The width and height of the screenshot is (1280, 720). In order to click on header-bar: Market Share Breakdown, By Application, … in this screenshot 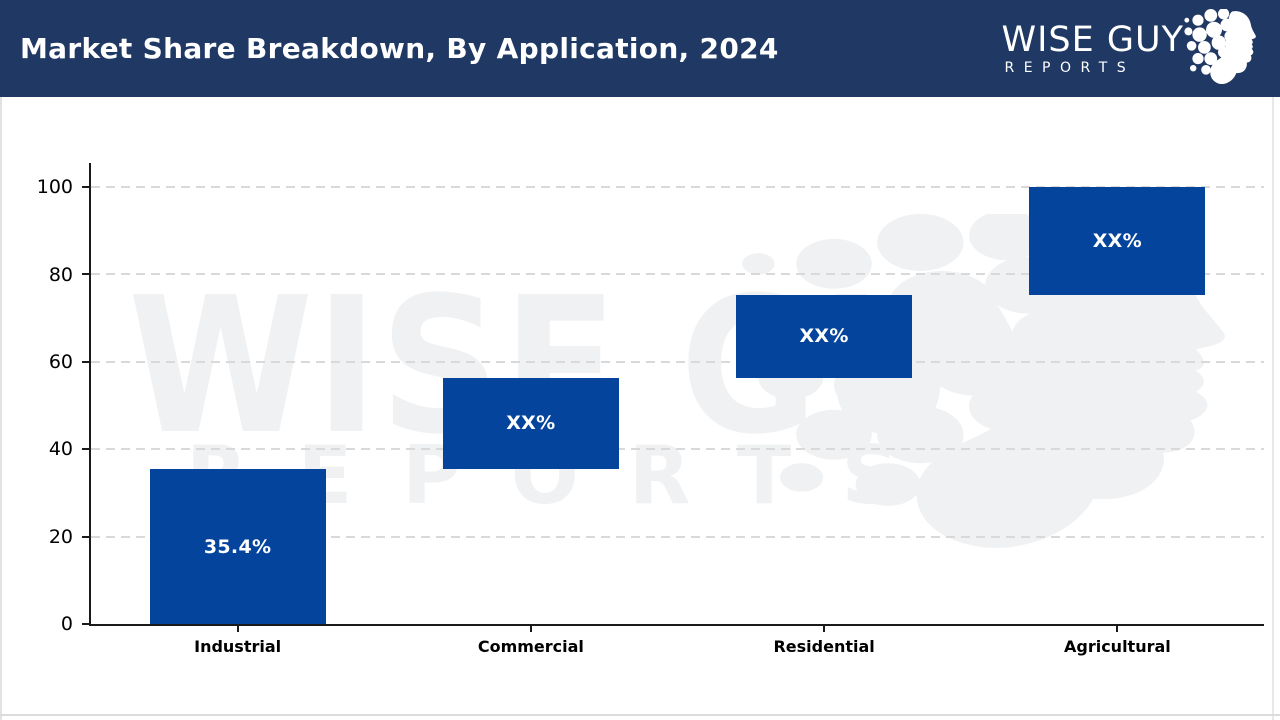, I will do `click(640, 48)`.